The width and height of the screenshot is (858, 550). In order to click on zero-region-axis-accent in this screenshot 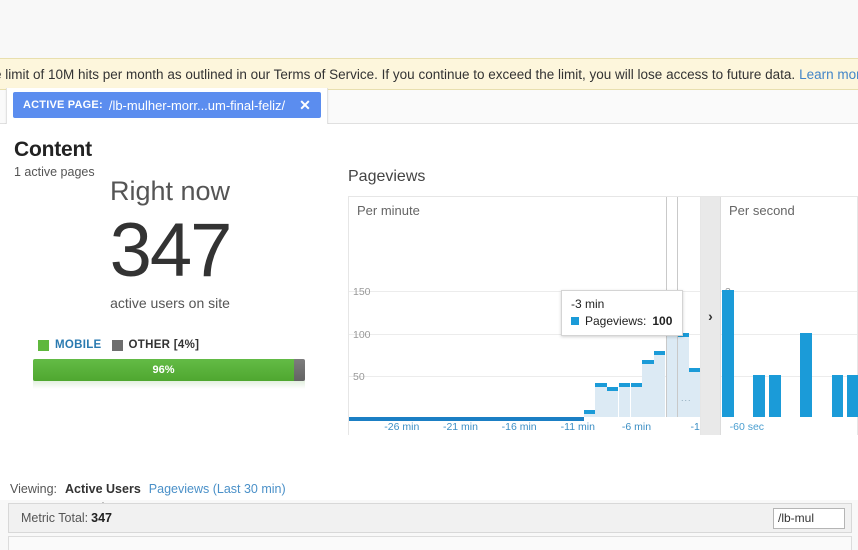, I will do `click(466, 419)`.